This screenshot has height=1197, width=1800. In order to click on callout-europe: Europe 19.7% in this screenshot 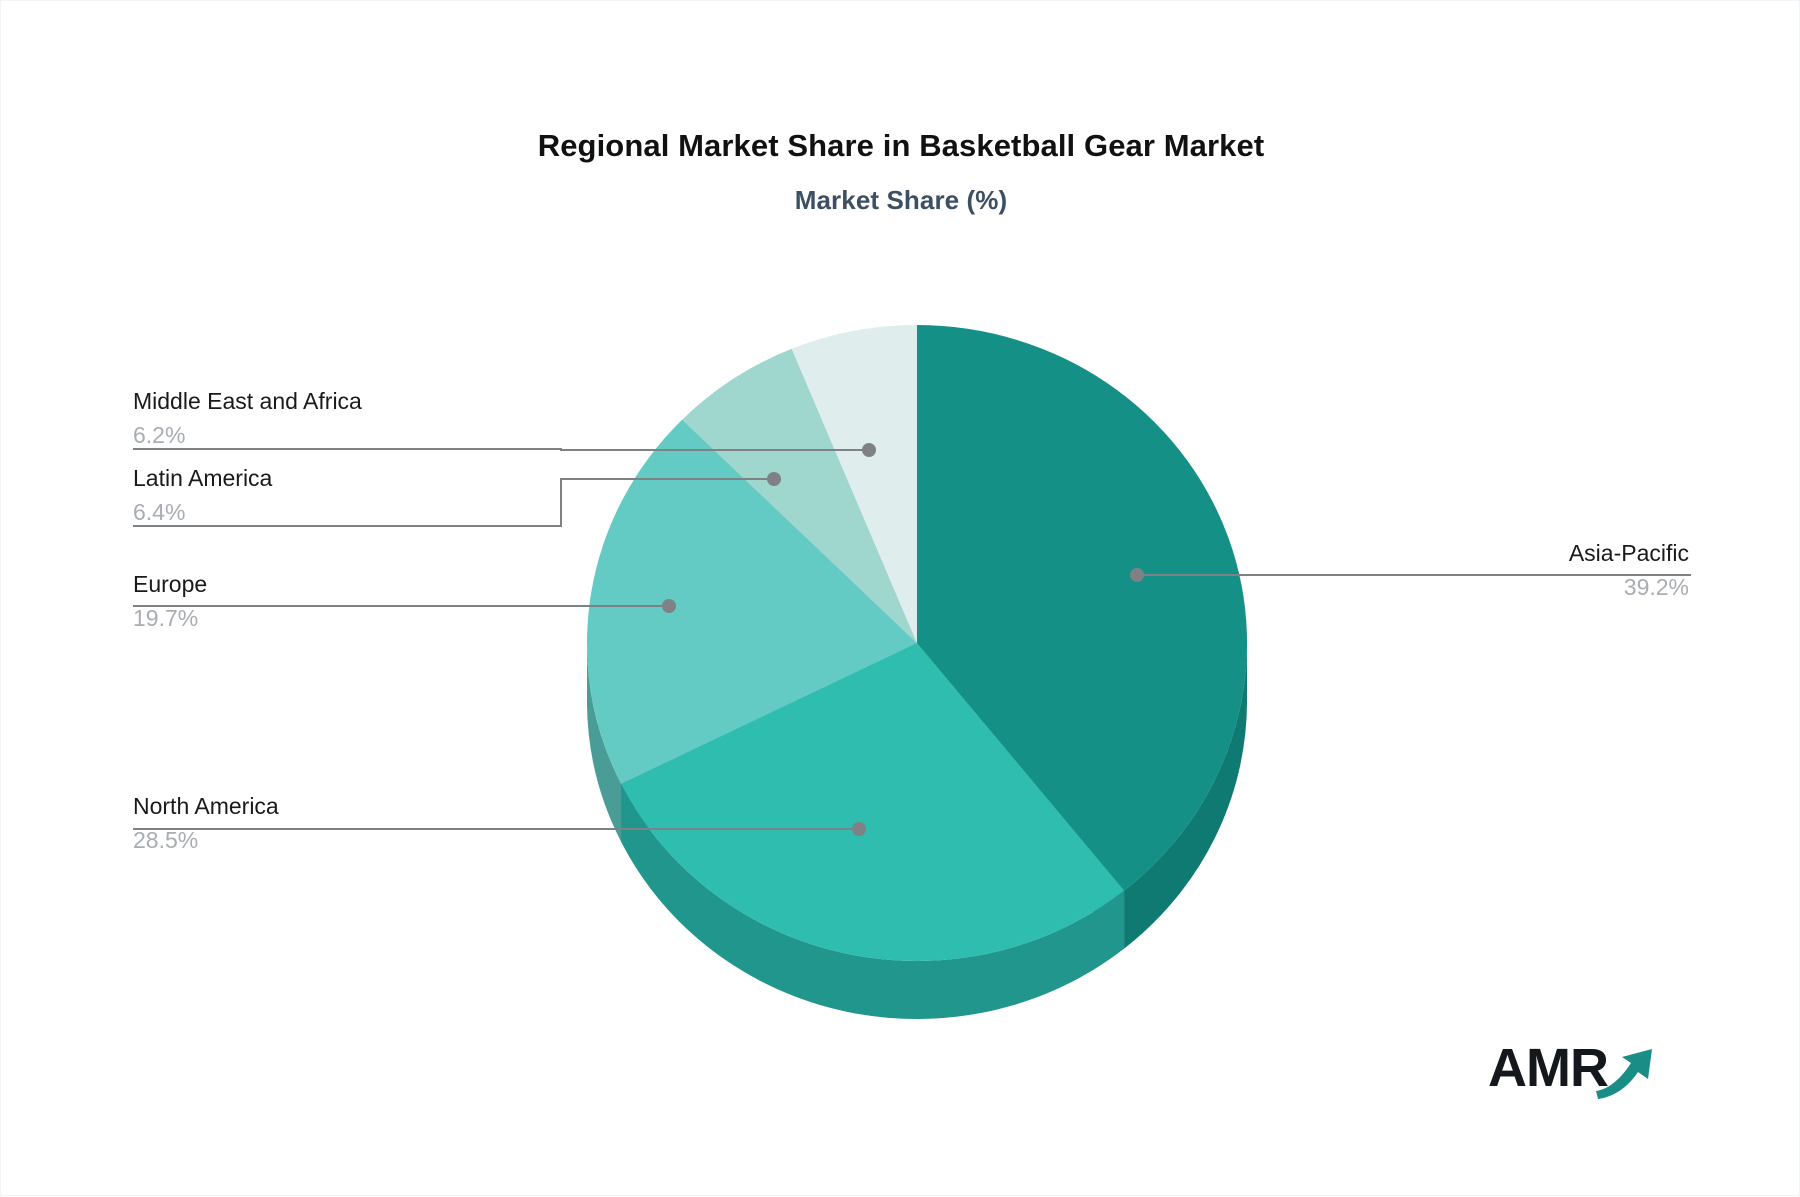, I will do `click(170, 601)`.